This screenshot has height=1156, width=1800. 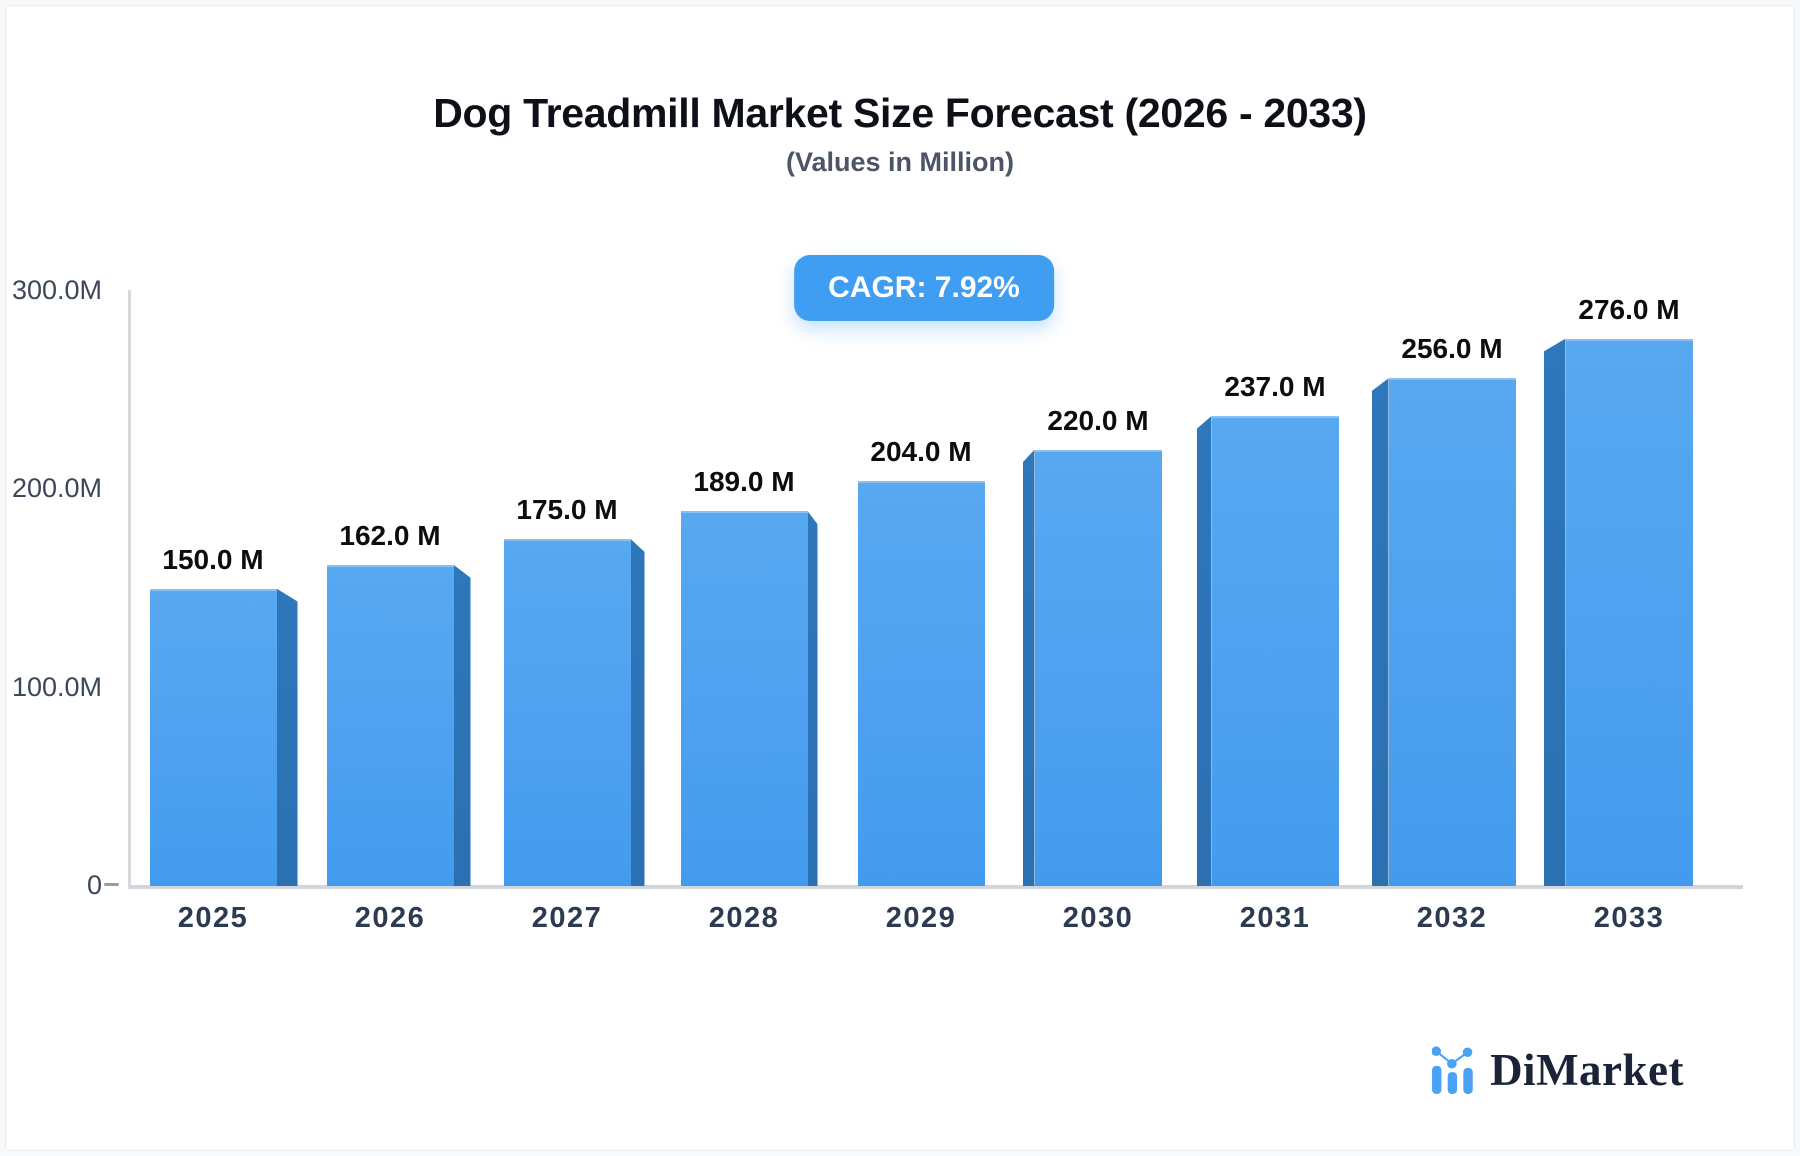 I want to click on bar-2033, so click(x=1629, y=612).